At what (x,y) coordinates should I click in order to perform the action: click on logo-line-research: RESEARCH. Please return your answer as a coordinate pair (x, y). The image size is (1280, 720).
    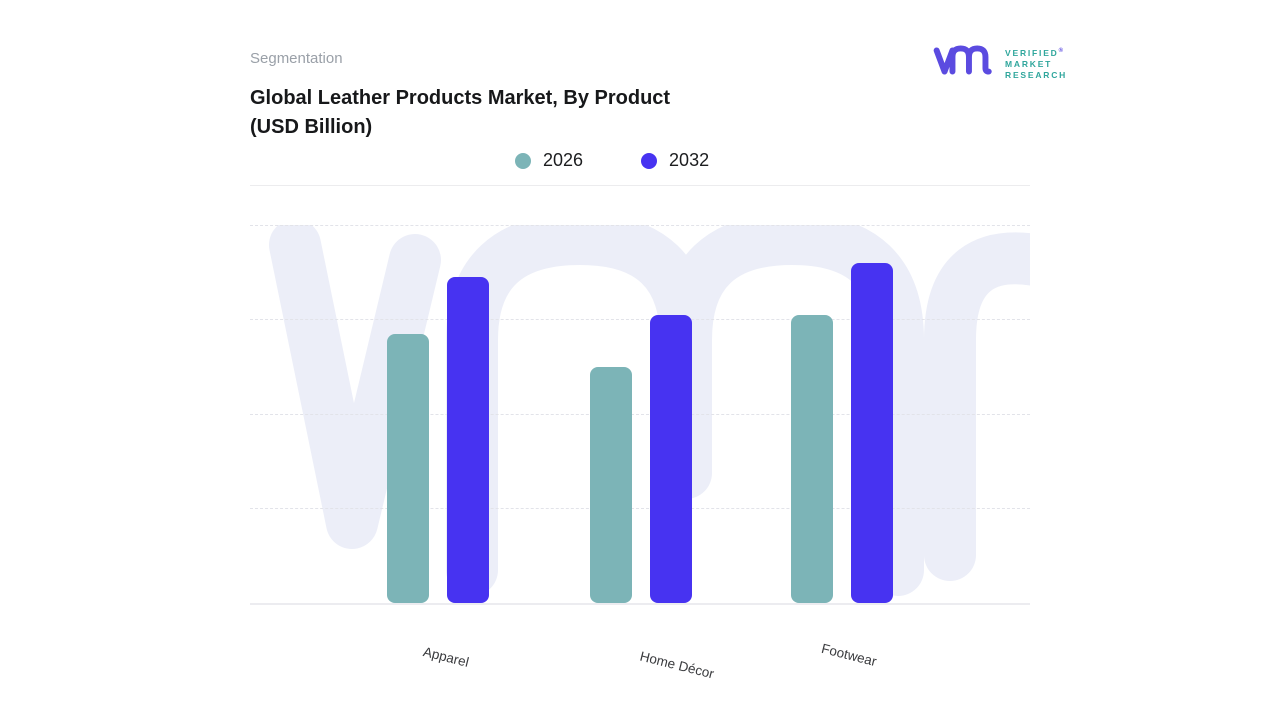
    Looking at the image, I should click on (1036, 74).